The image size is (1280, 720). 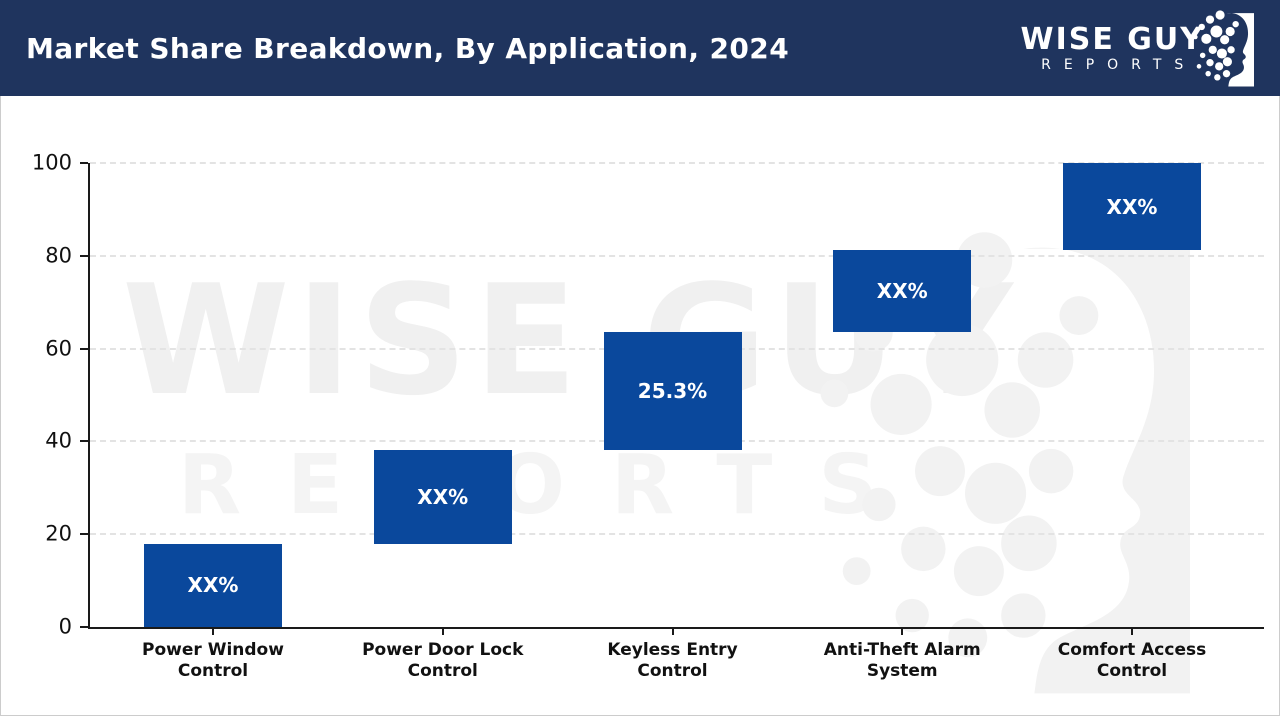 I want to click on logo-subtitle: REPORTS, so click(x=1119, y=64).